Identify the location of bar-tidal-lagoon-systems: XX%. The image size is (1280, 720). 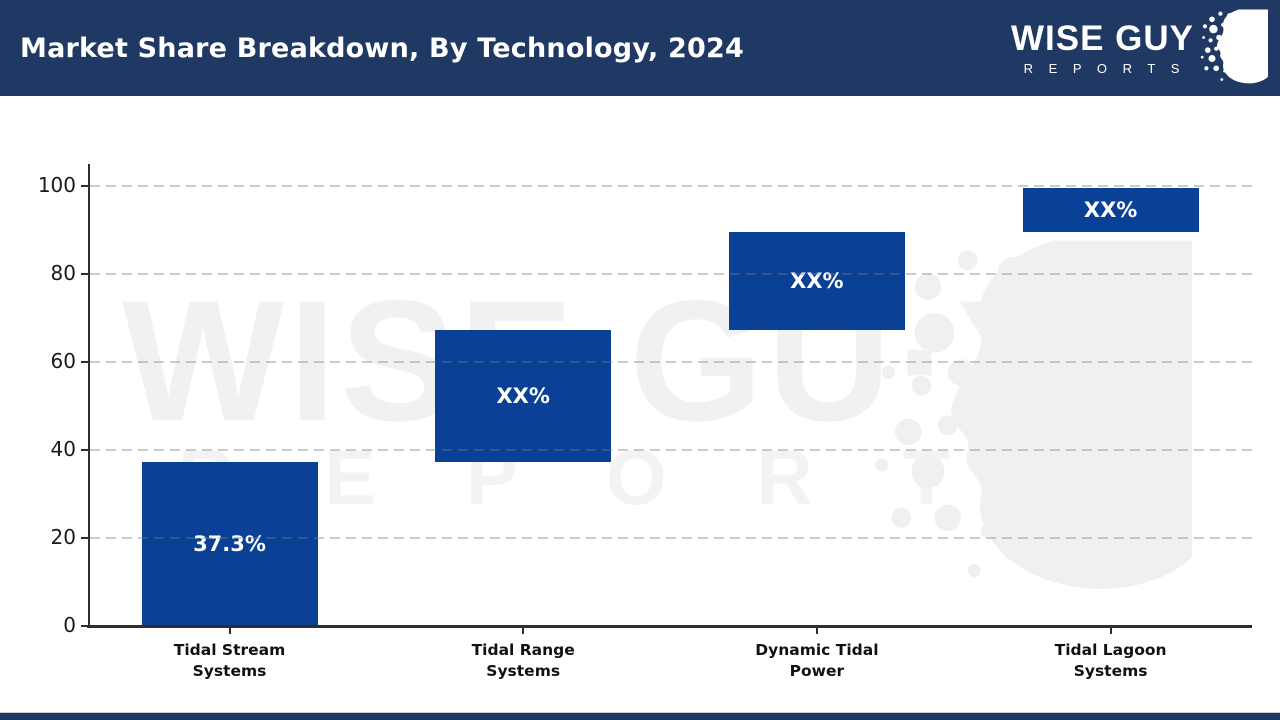
(1110, 209).